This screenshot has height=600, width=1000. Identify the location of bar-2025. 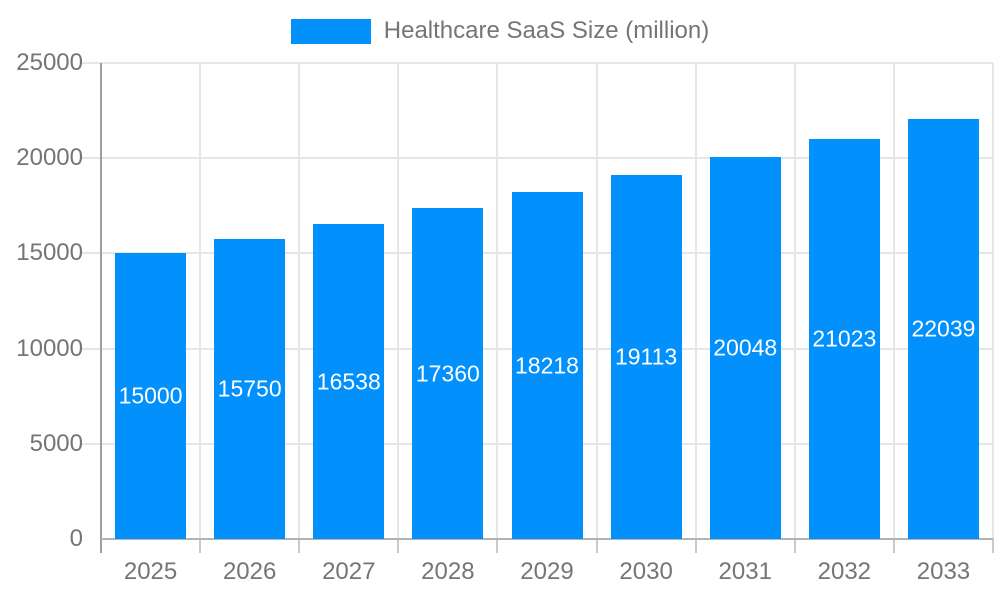
(151, 396).